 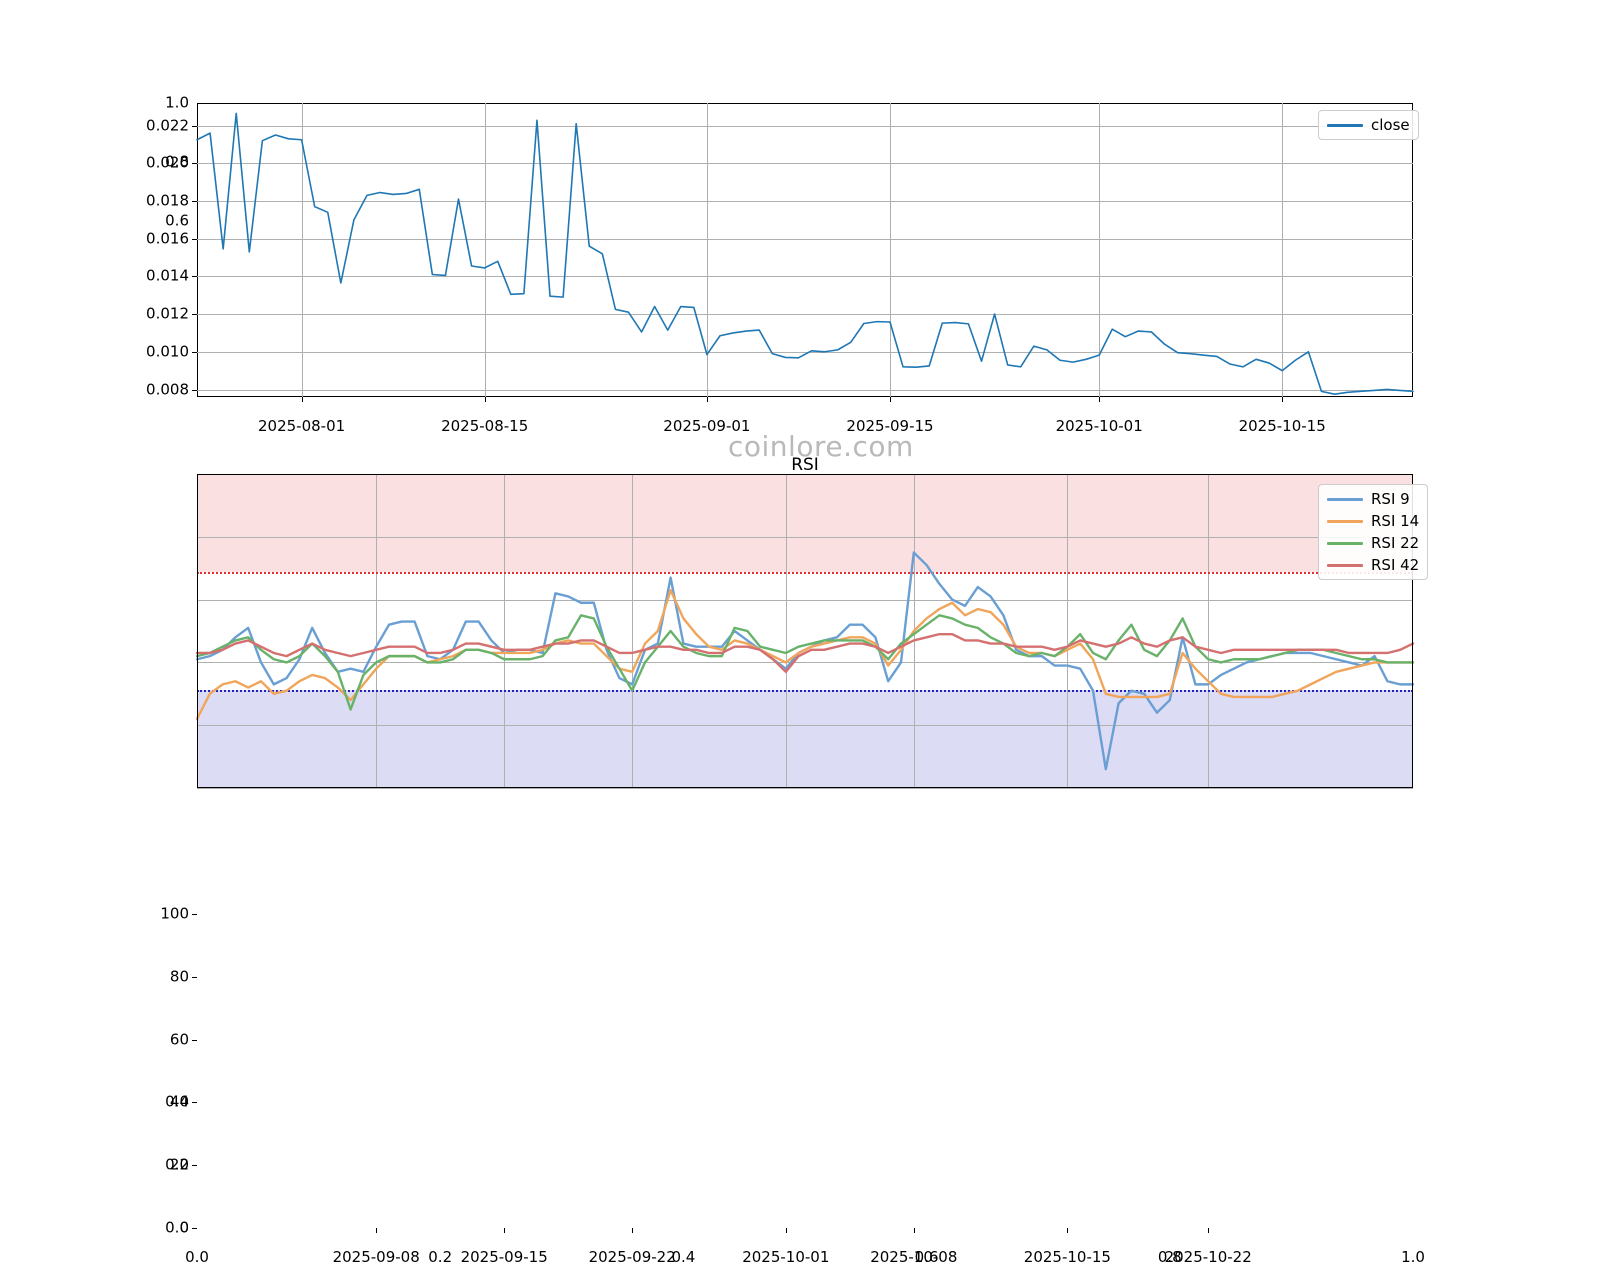 What do you see at coordinates (805, 523) in the screenshot?
I see `rsi-overbought-band` at bounding box center [805, 523].